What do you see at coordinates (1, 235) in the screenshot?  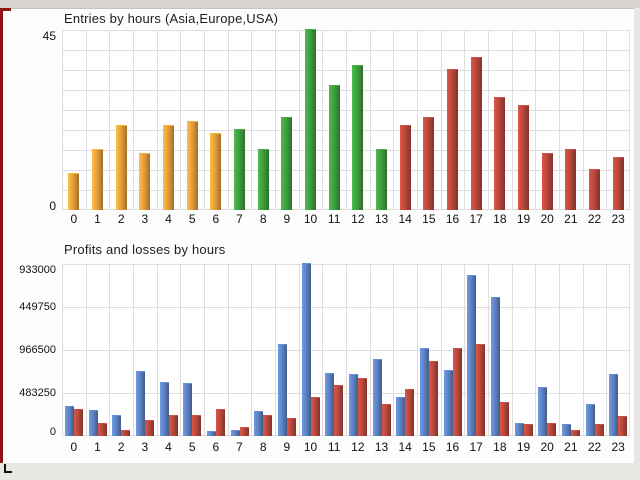 I see `window-accent-left-border` at bounding box center [1, 235].